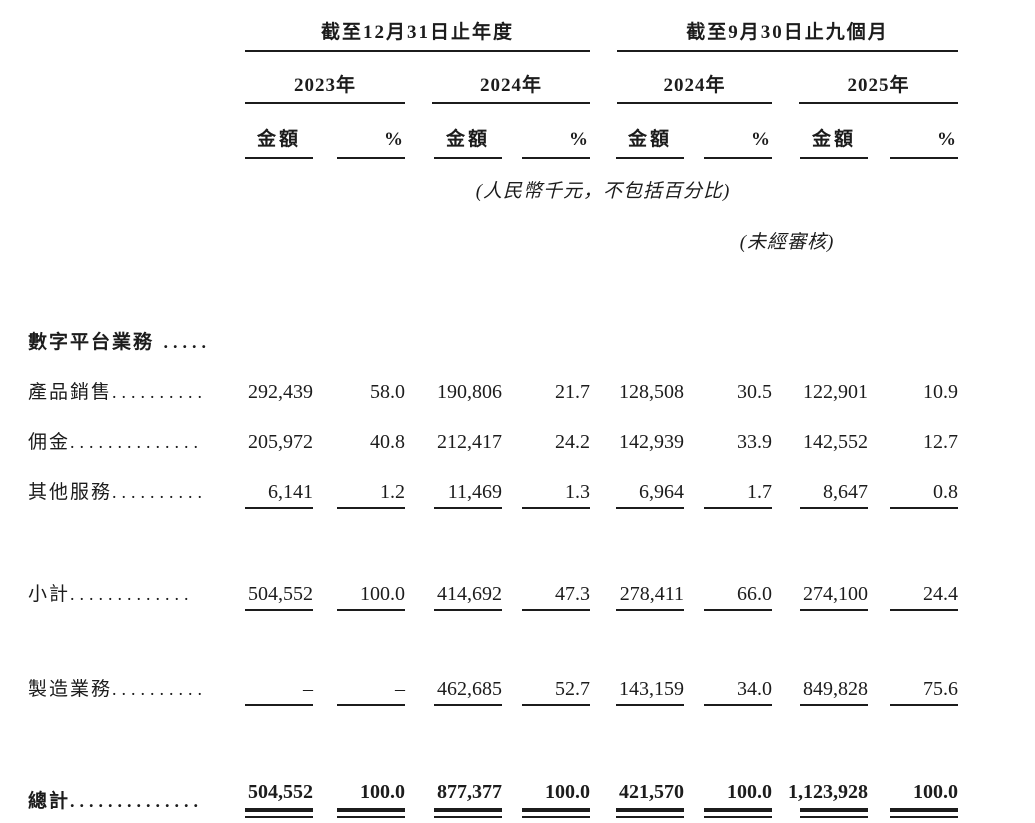  Describe the element at coordinates (498, 78) in the screenshot. I see `year-header-2024: 2024年` at that location.